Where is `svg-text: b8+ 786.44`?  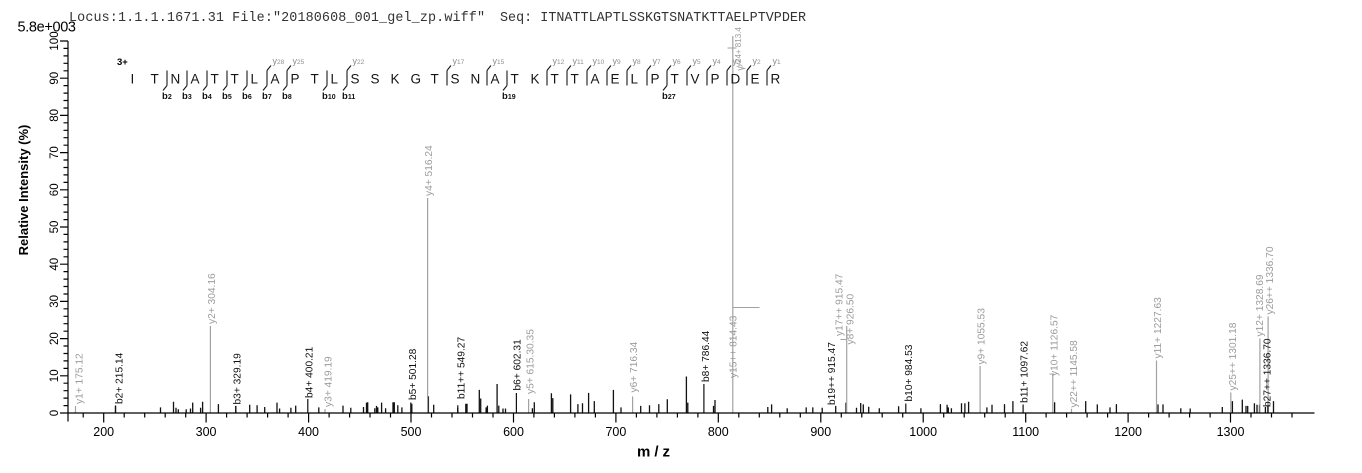 svg-text: b8+ 786.44 is located at coordinates (706, 356).